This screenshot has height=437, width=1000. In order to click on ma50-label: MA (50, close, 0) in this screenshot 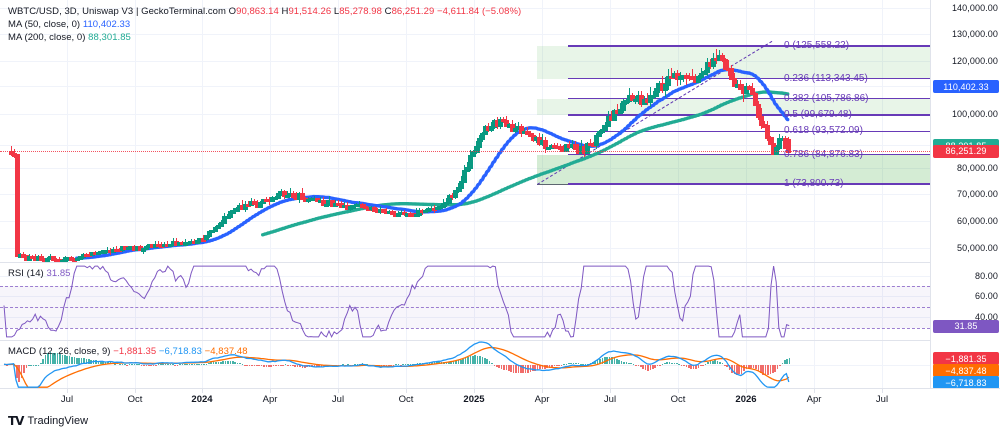, I will do `click(44, 24)`.